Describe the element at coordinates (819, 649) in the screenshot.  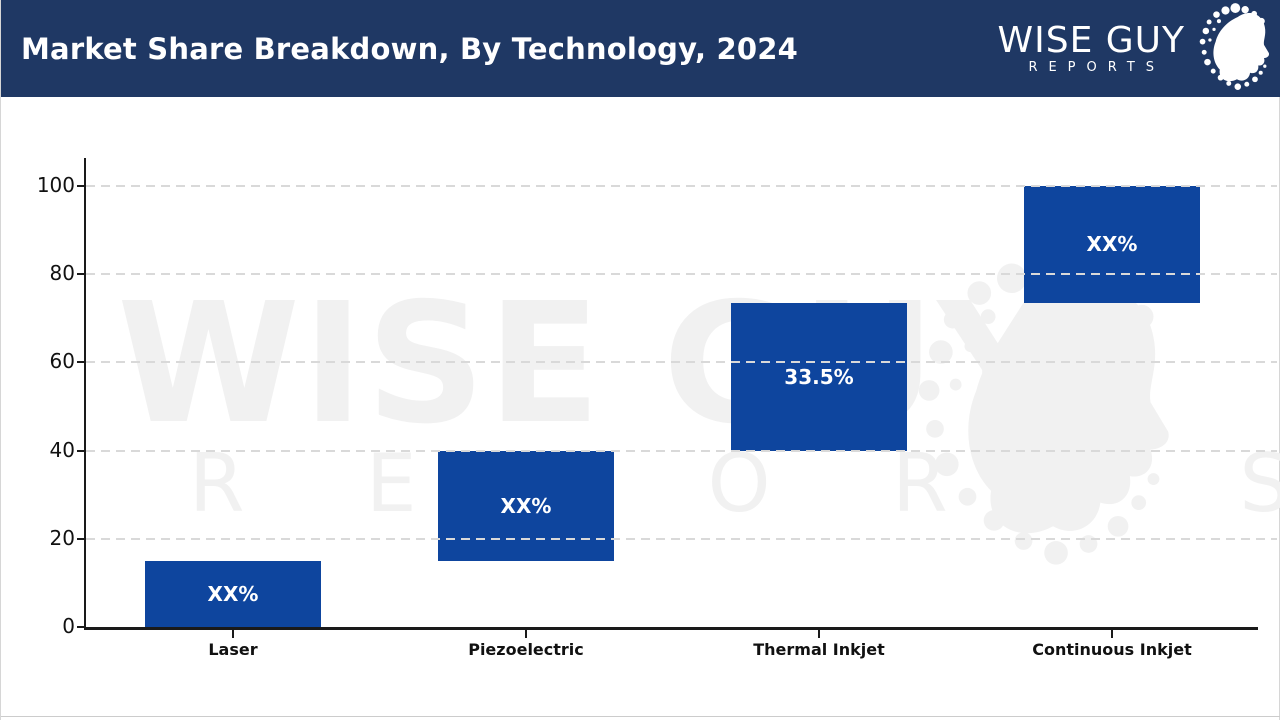
I see `x-tick-label: Thermal Inkjet` at that location.